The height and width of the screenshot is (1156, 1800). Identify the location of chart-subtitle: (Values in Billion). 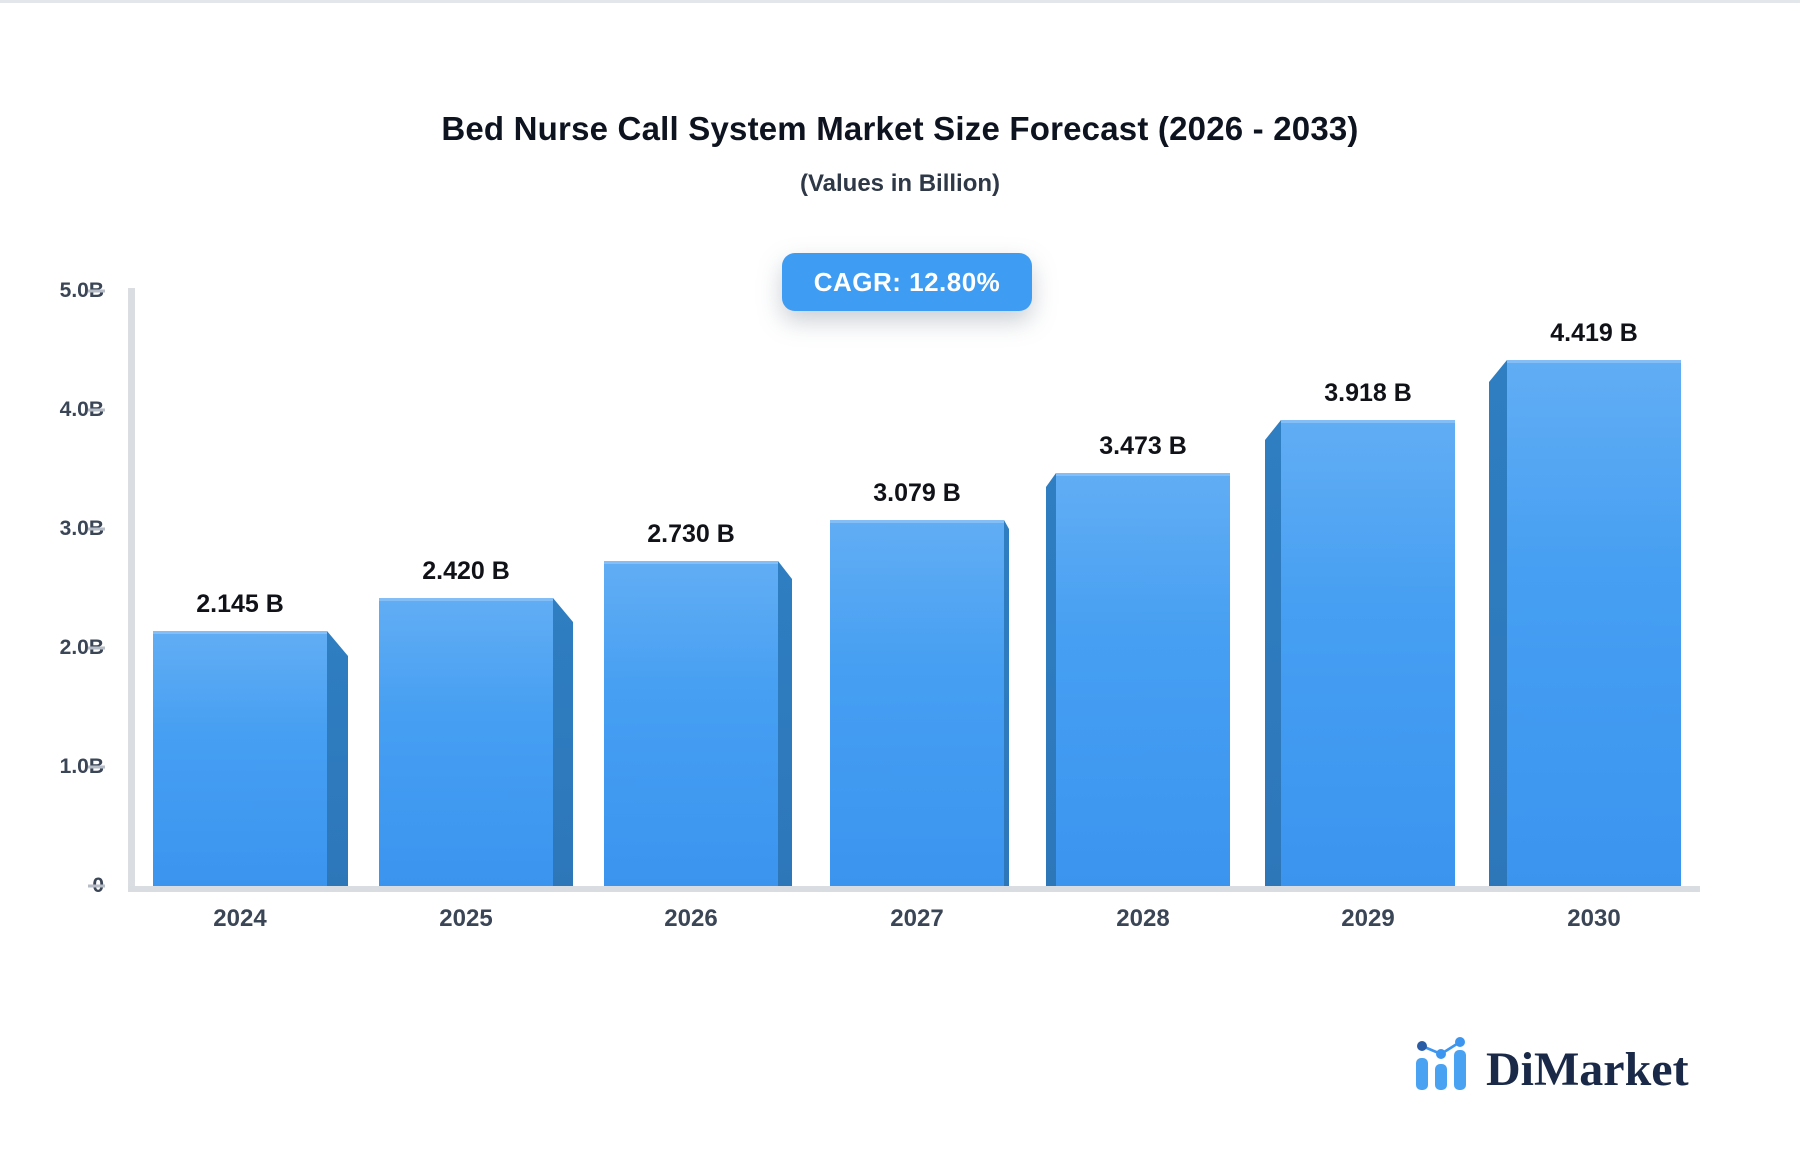
(900, 183).